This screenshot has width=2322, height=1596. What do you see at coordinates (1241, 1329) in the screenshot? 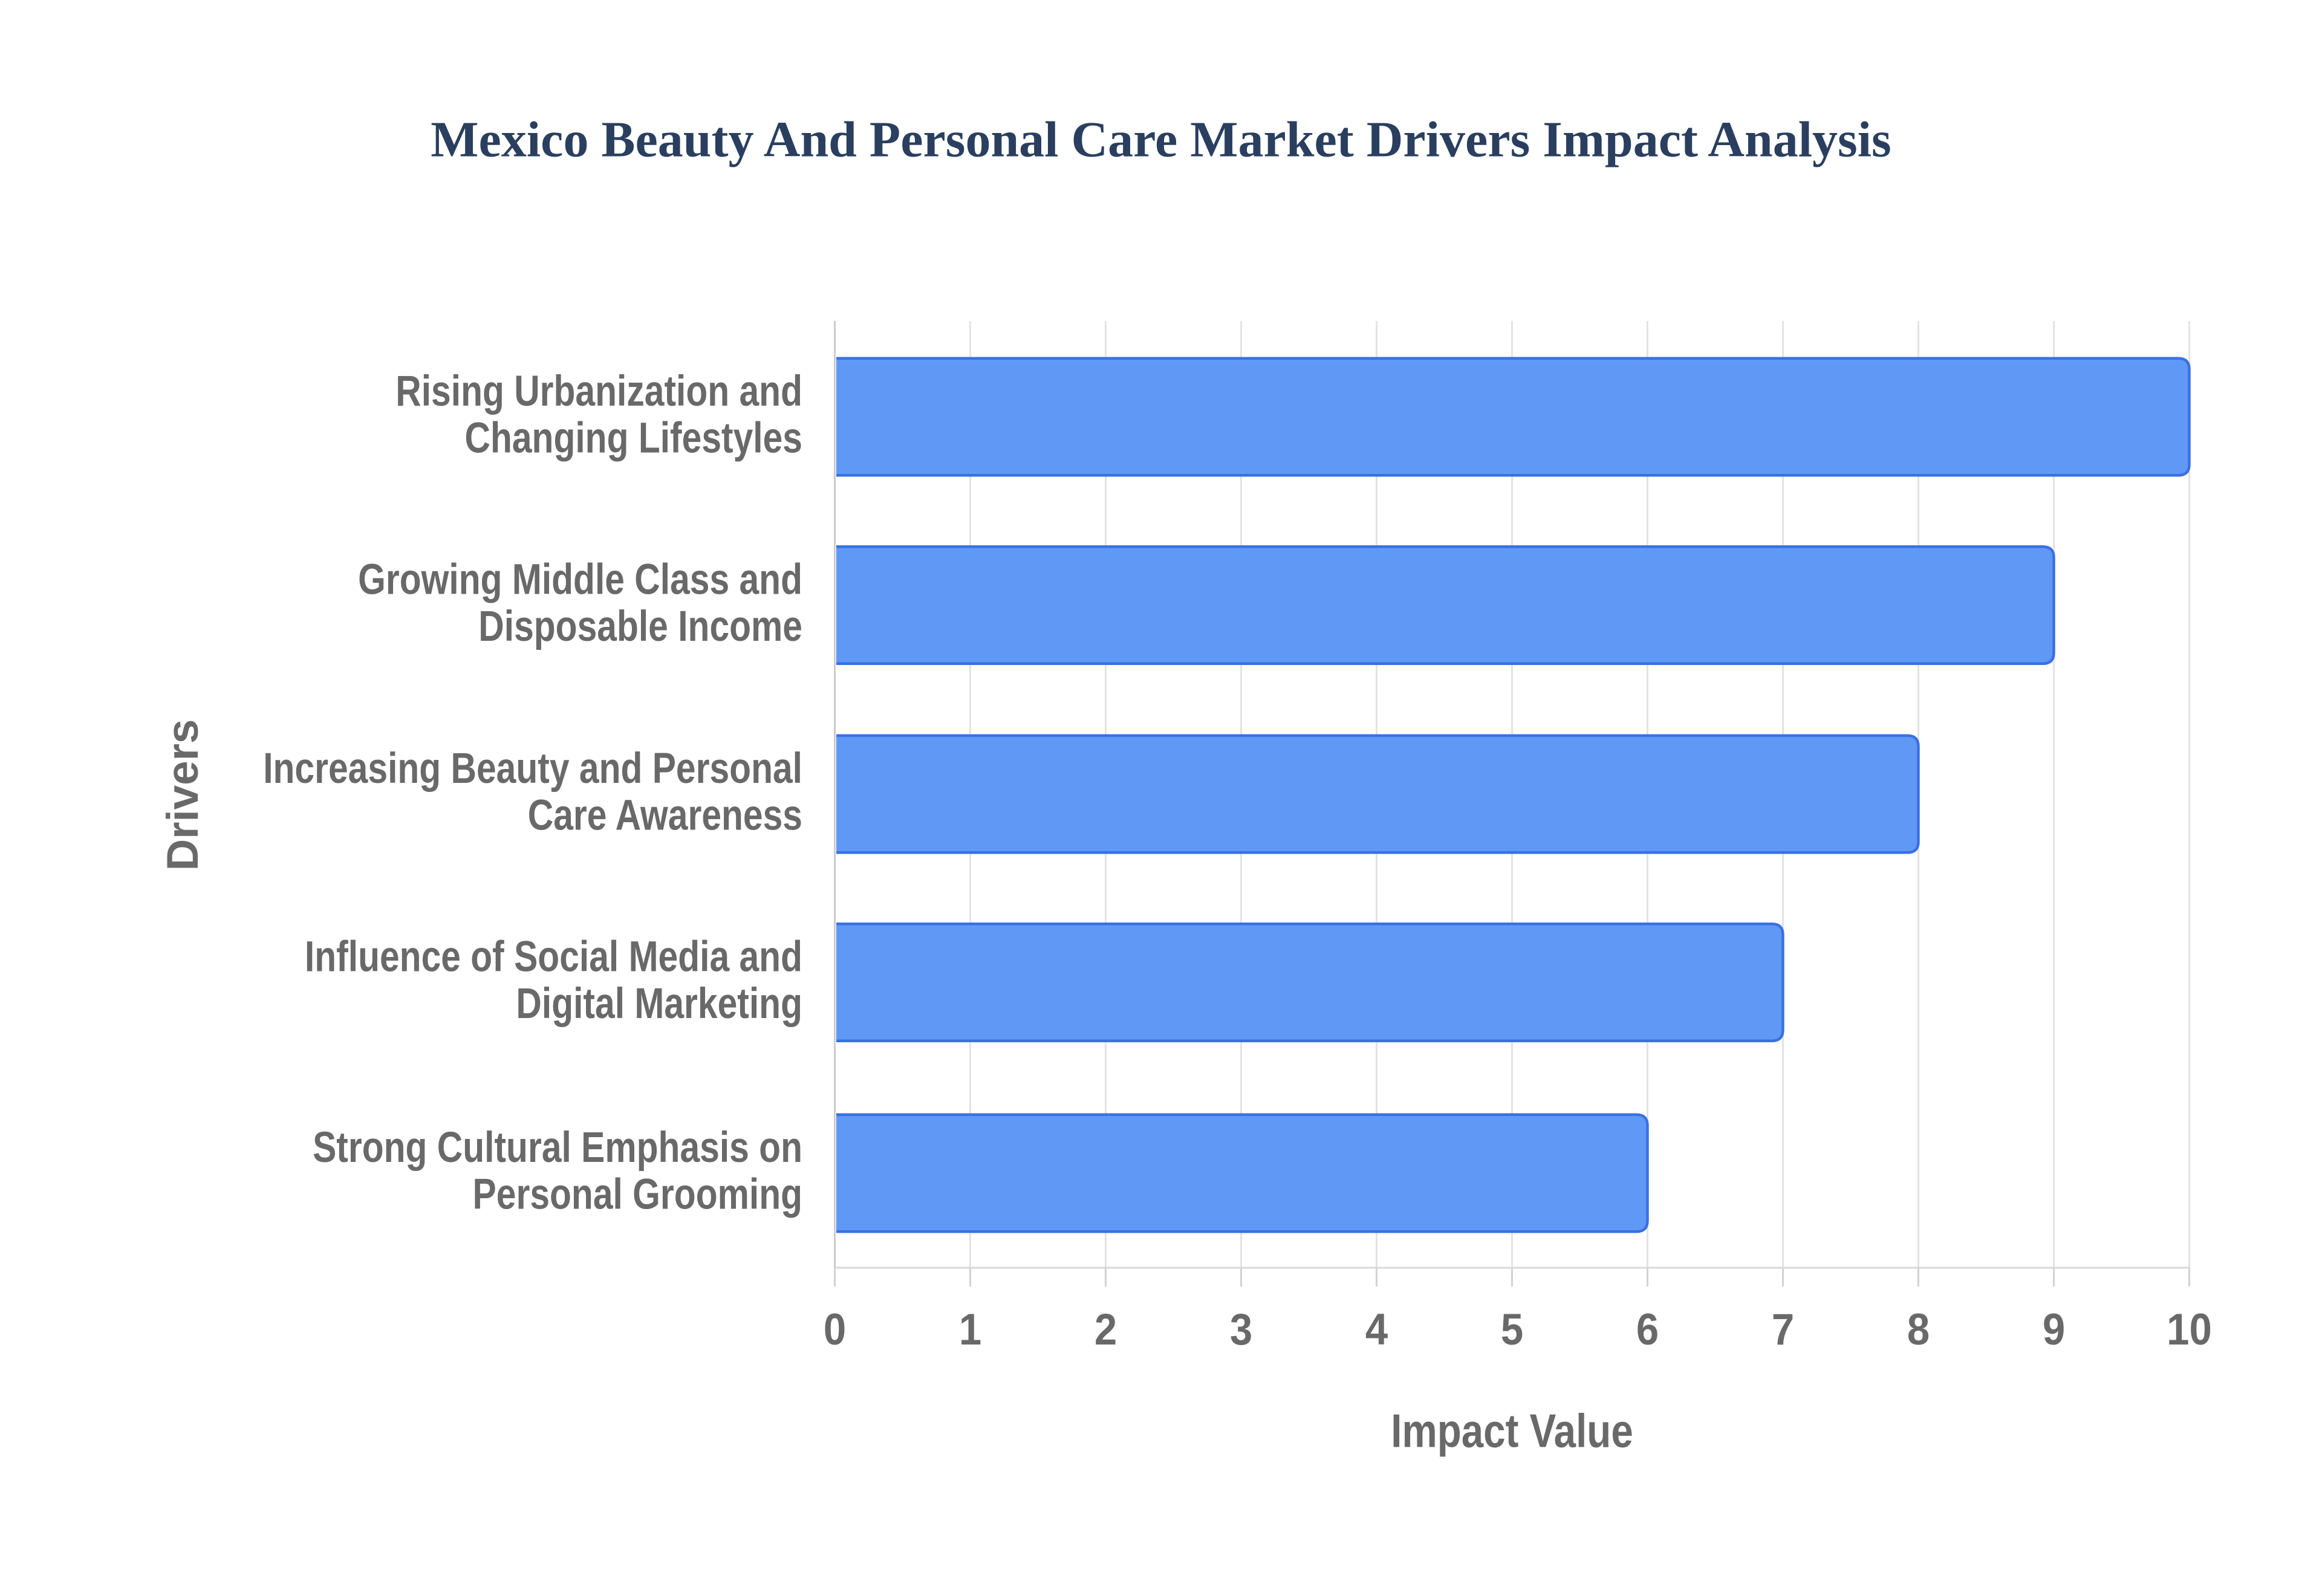
I see `svg-text: 3` at bounding box center [1241, 1329].